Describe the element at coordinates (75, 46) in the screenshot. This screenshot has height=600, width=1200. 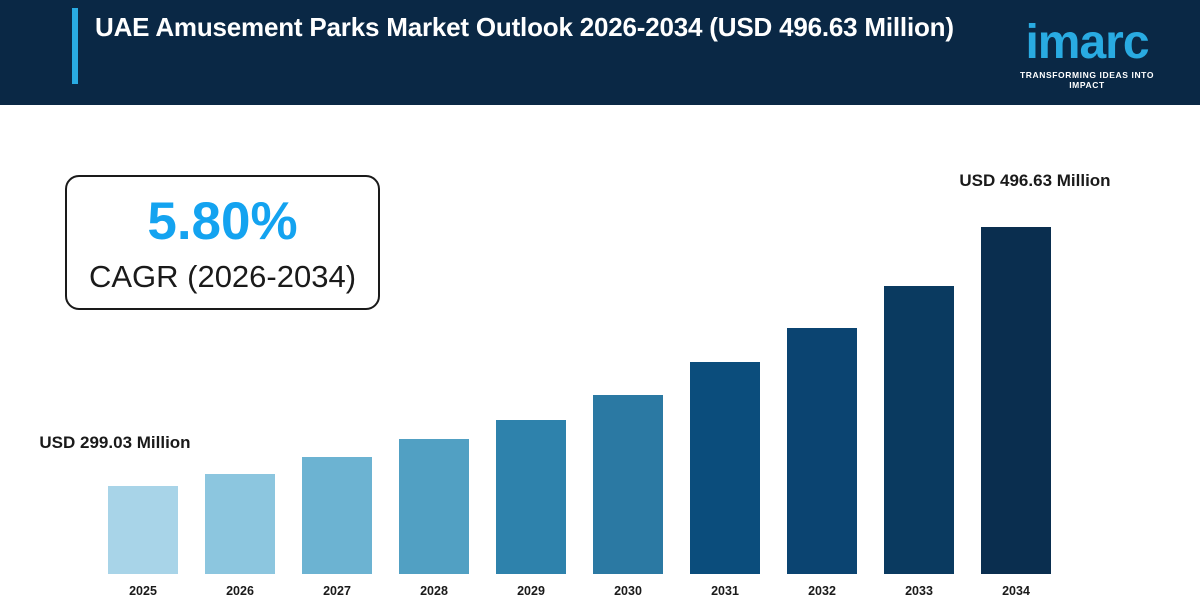
I see `header-accent-bar` at that location.